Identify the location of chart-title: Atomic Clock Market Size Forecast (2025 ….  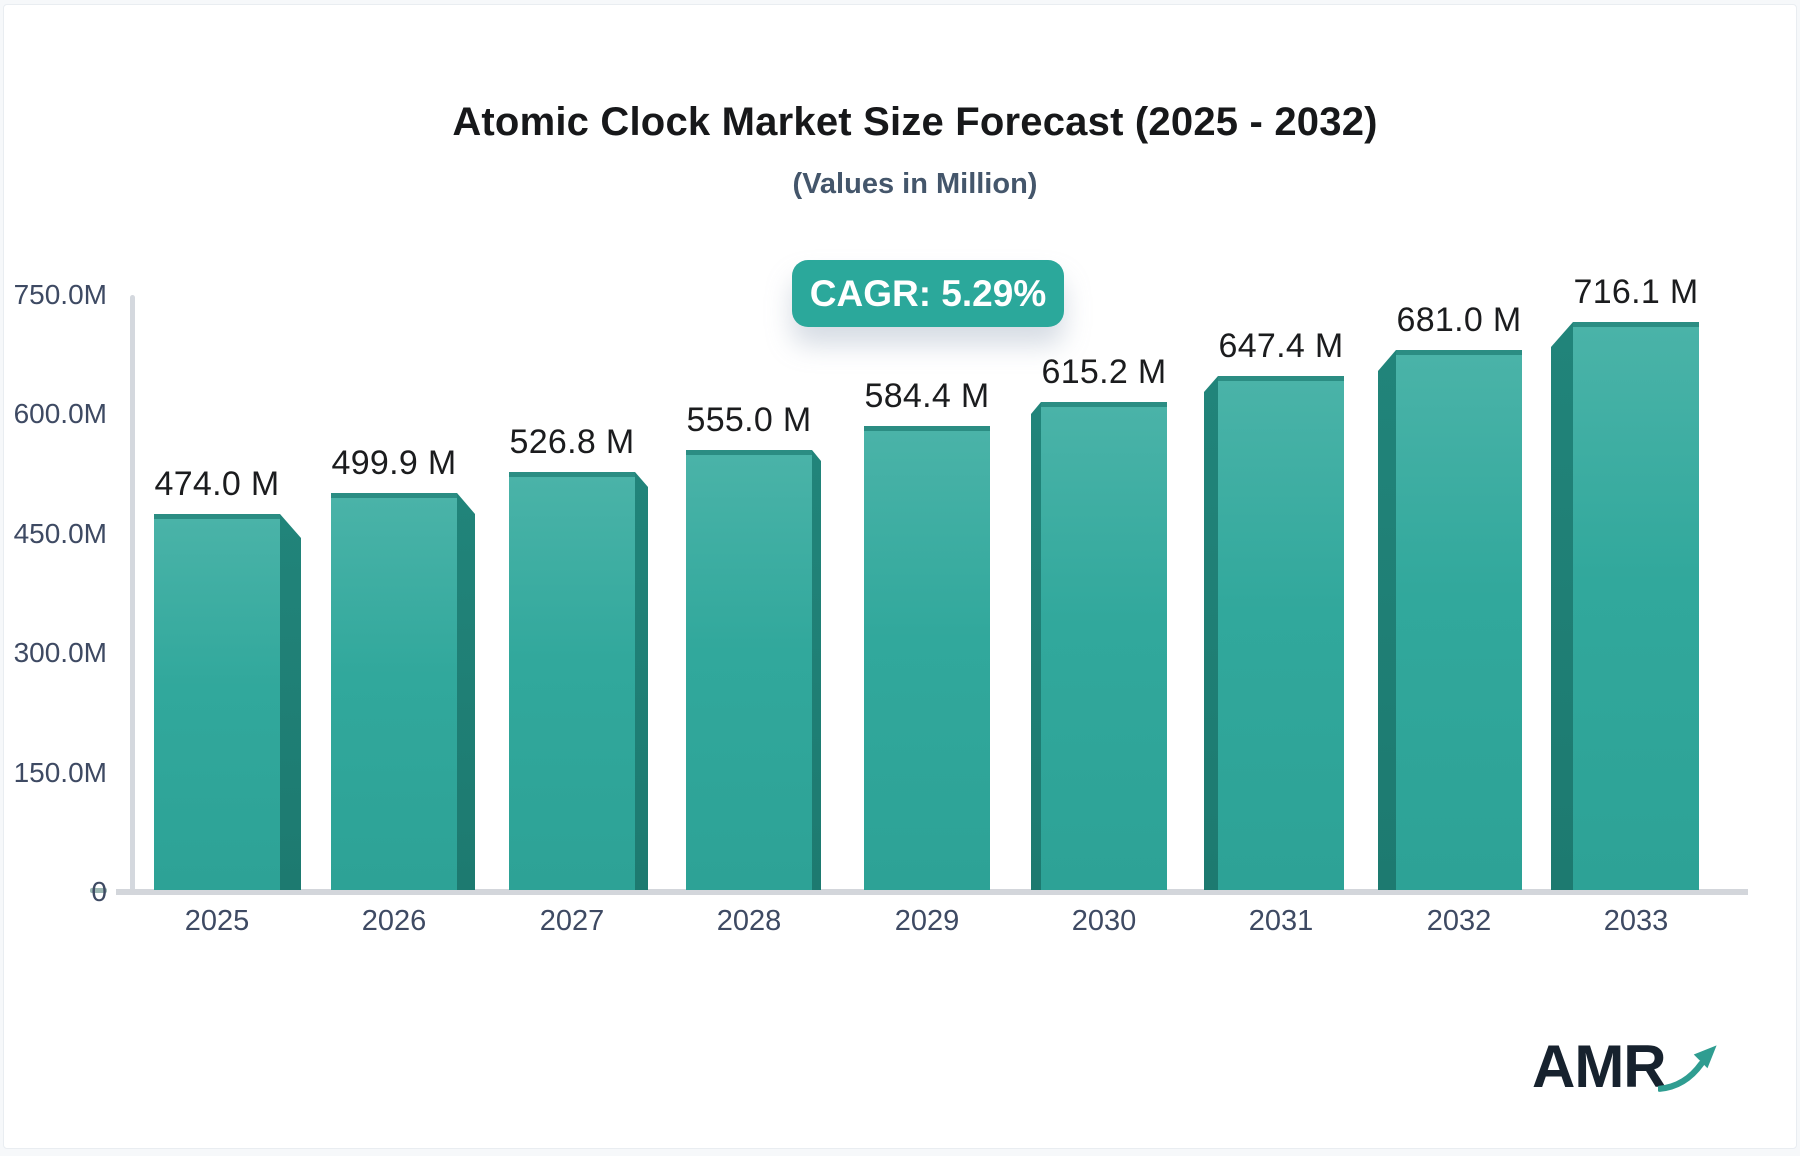
(915, 122).